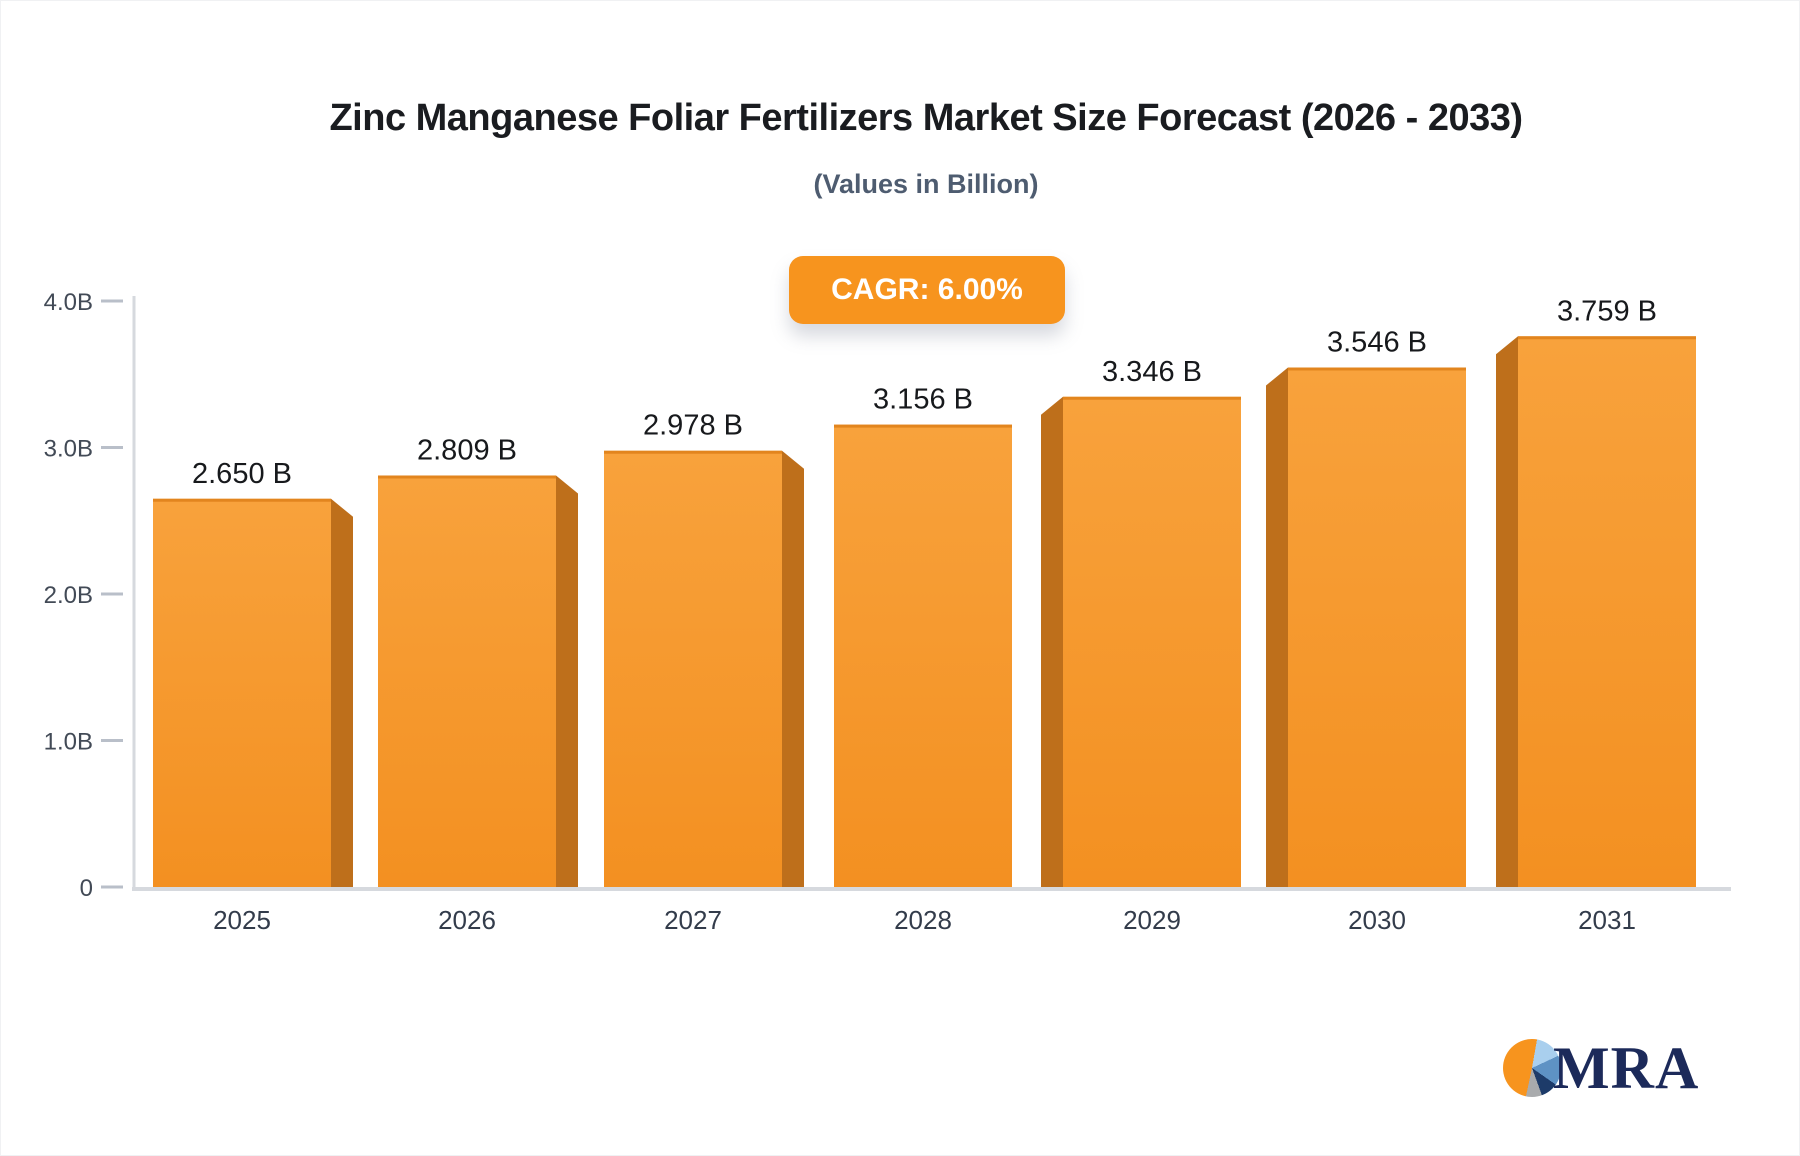 The width and height of the screenshot is (1800, 1156). Describe the element at coordinates (1277, 627) in the screenshot. I see `bar-side-panel-2030` at that location.